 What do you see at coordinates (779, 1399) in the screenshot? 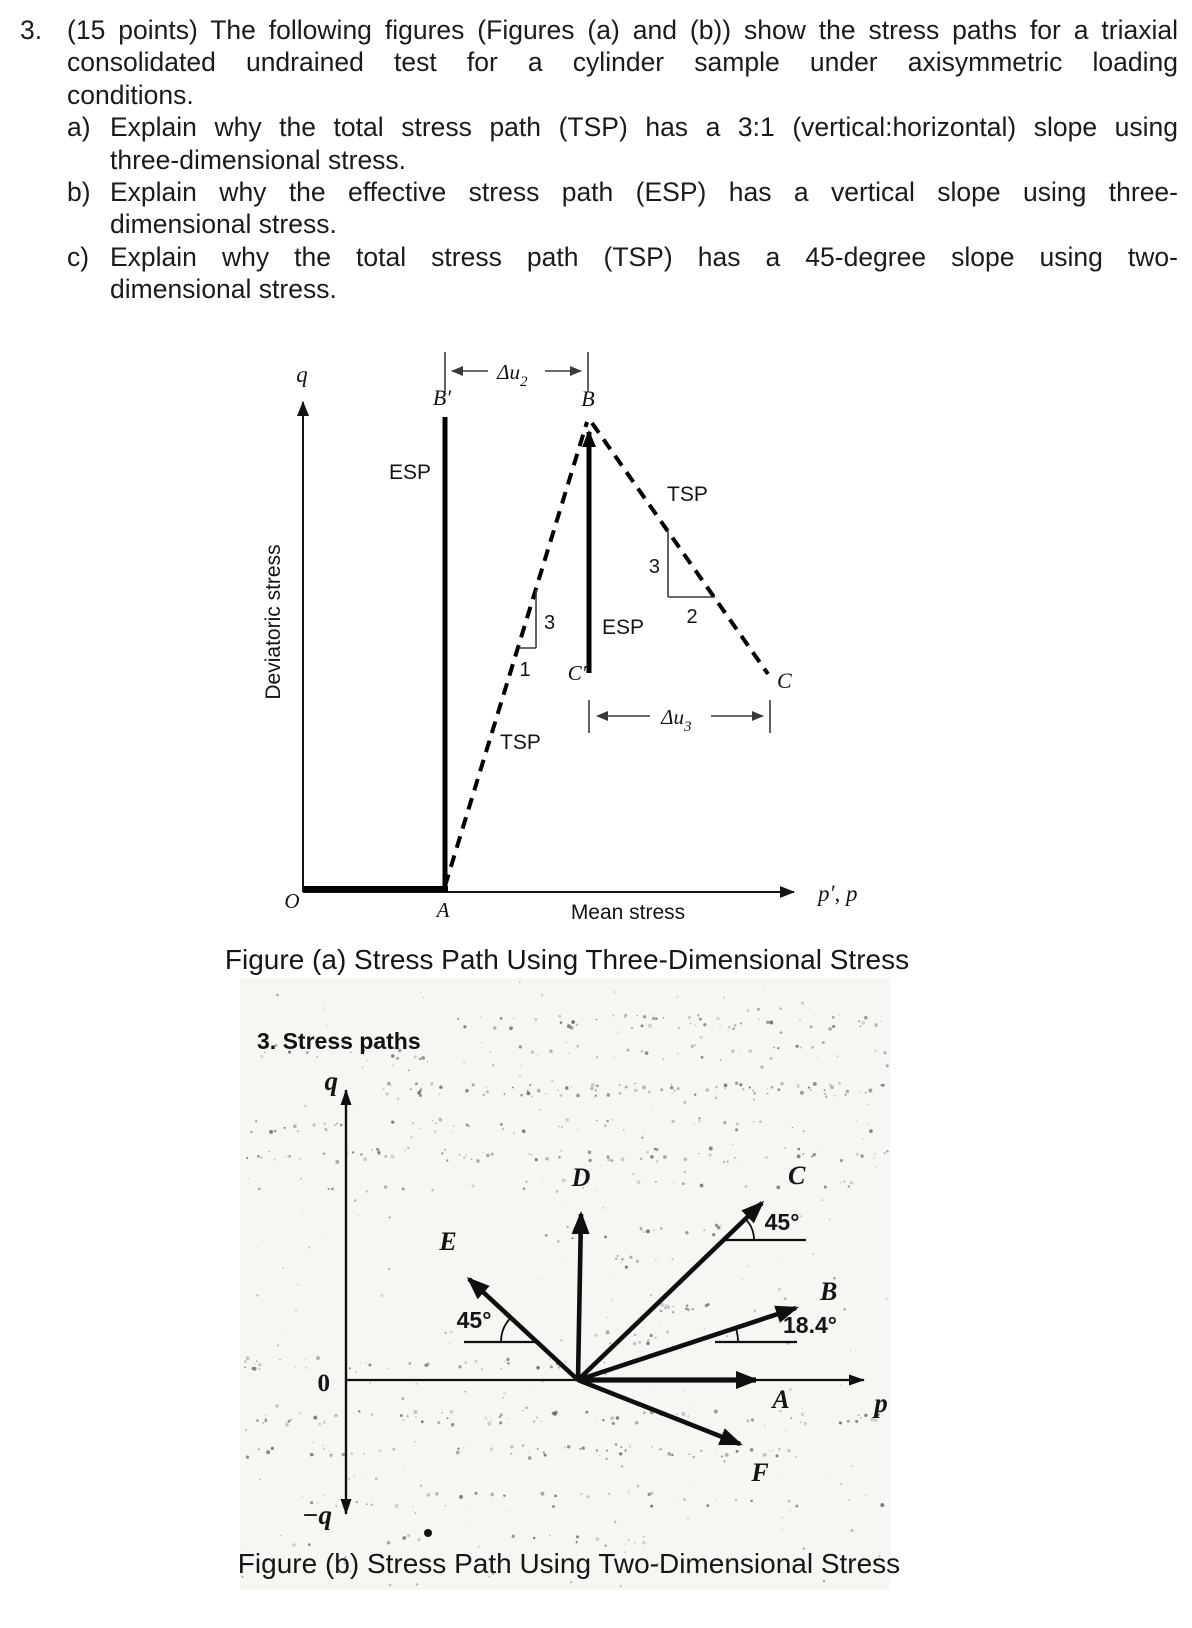
I see `fig-b-vector-a-label: A` at bounding box center [779, 1399].